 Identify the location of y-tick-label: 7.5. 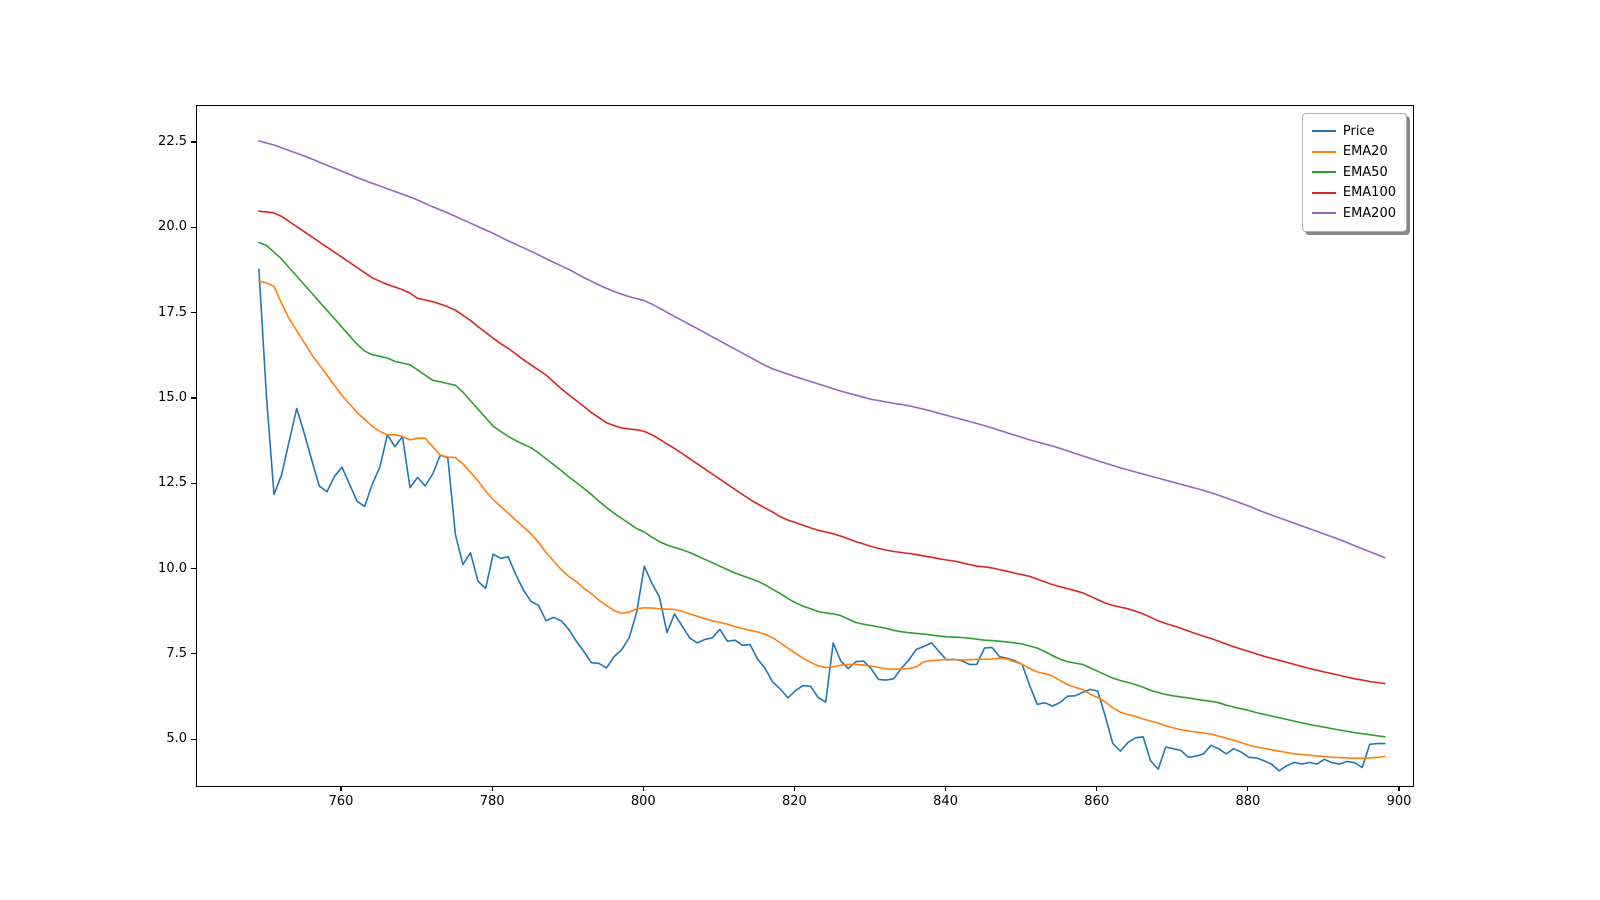
(176, 653).